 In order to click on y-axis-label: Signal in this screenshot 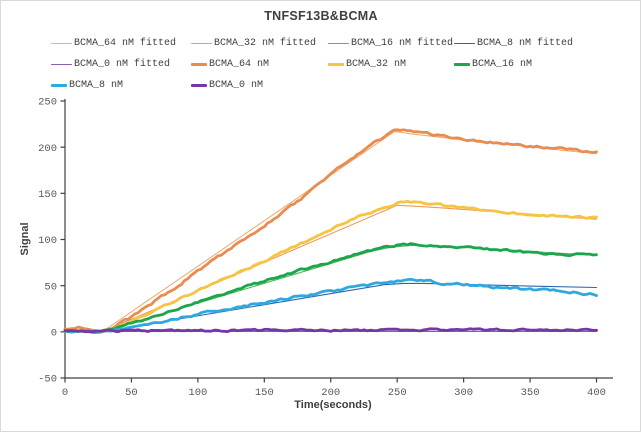, I will do `click(25, 239)`.